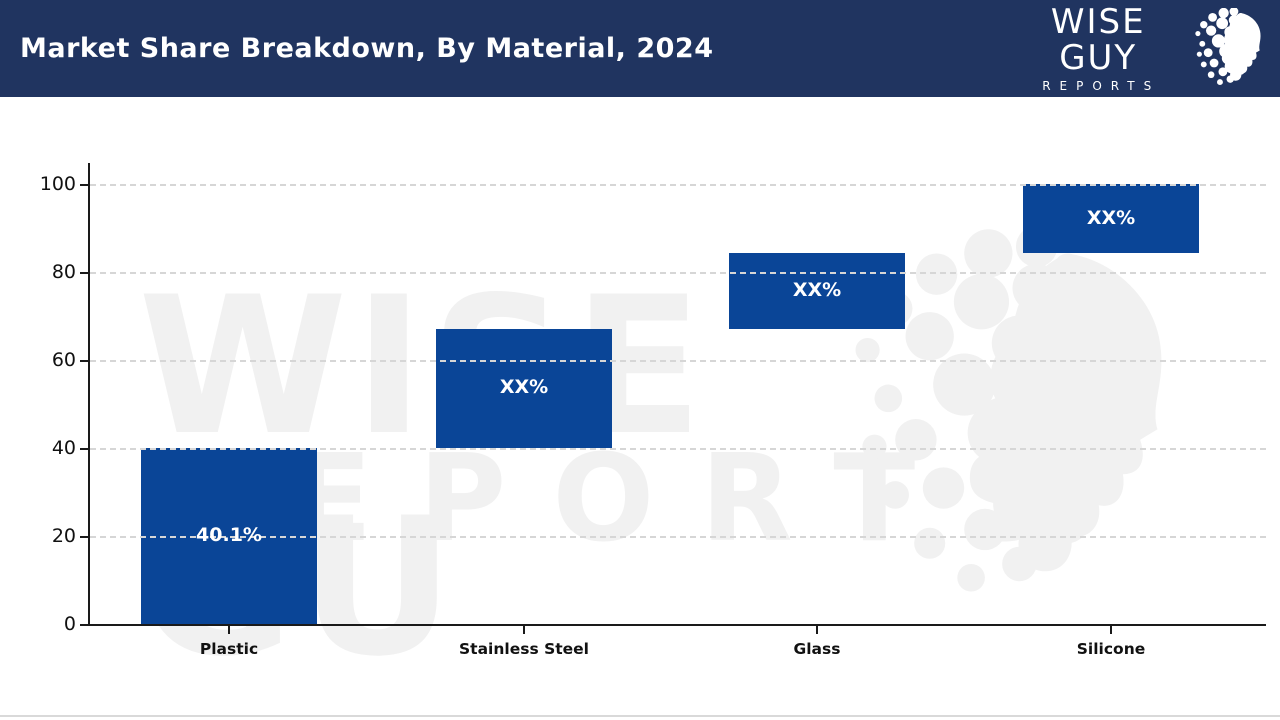 This screenshot has height=720, width=1280. I want to click on y-tick-label-80: 80, so click(63, 272).